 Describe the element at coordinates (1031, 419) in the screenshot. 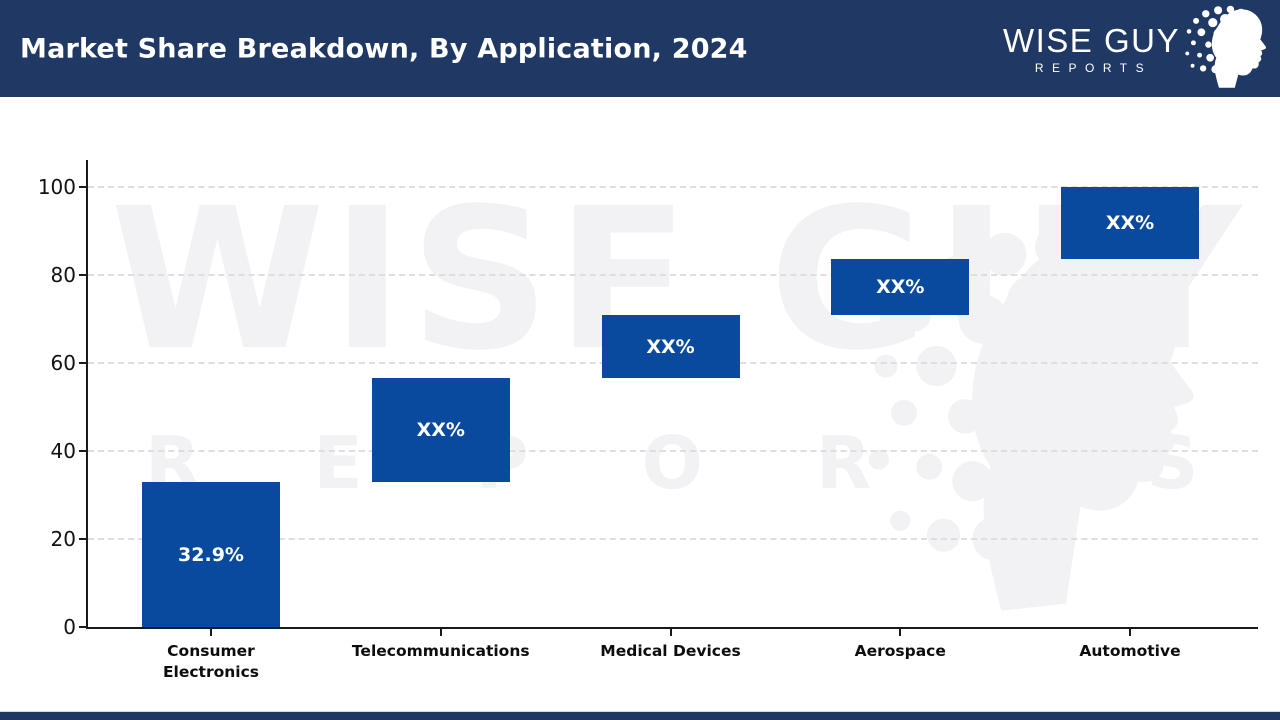

I see `watermark-face-icon` at that location.